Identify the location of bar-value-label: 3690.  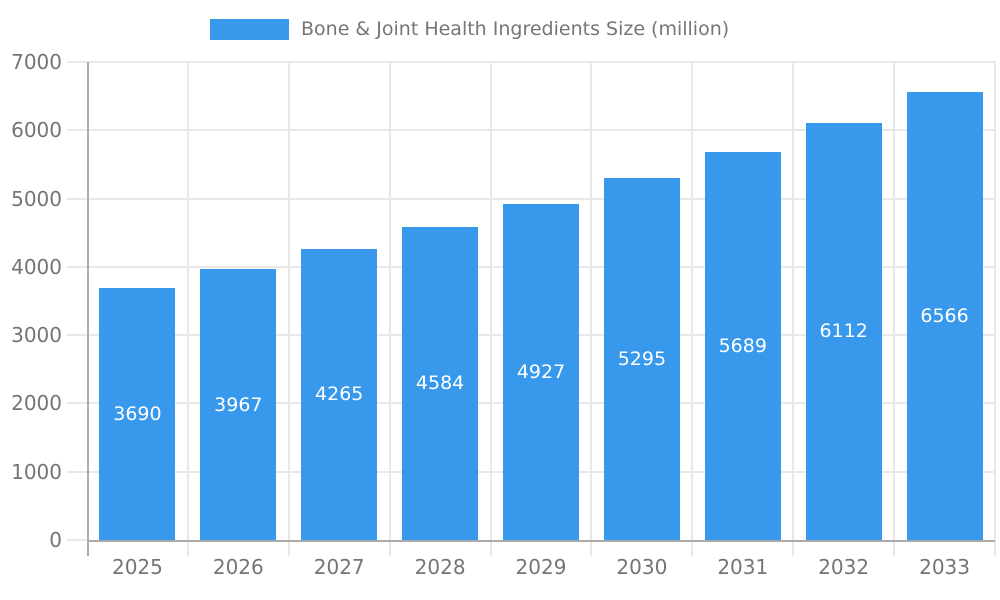
(137, 414).